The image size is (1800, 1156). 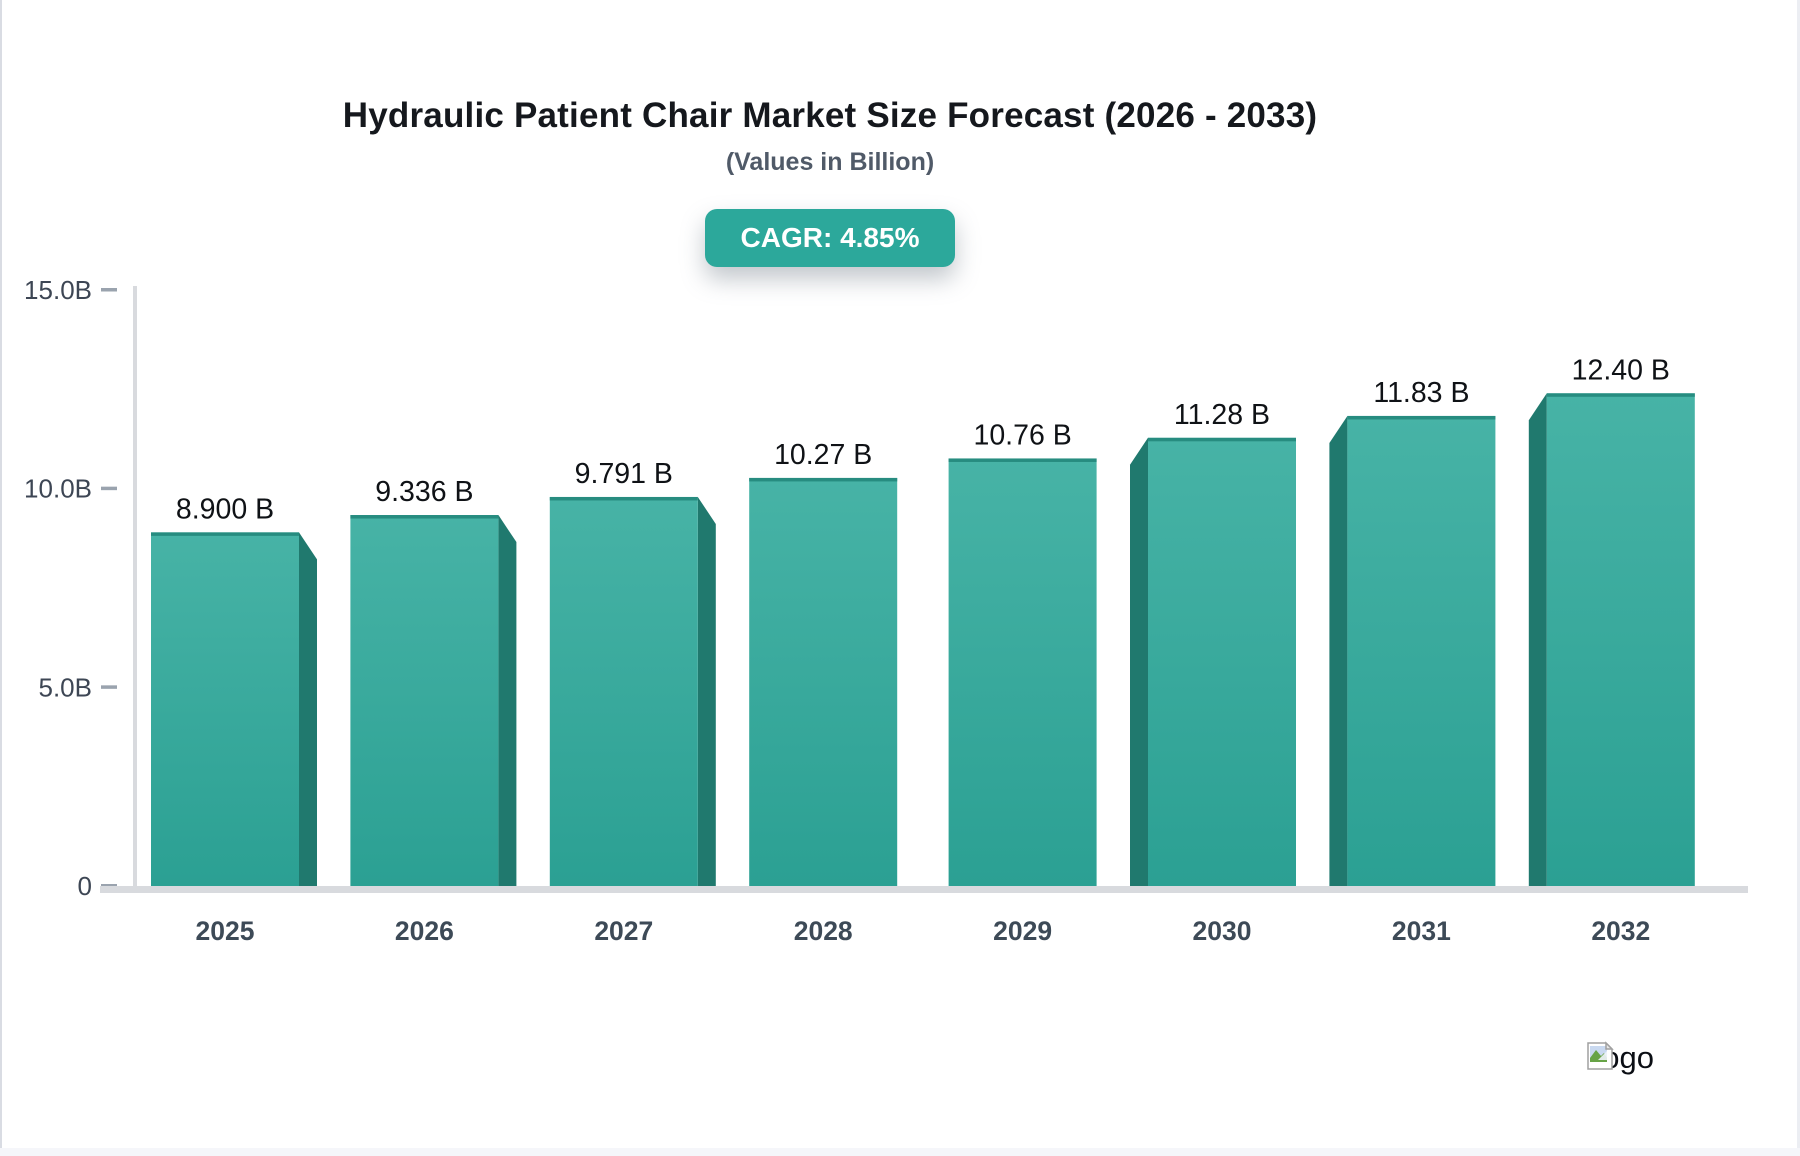 I want to click on bar-2032: 12.40 B 2032, so click(x=1611, y=650).